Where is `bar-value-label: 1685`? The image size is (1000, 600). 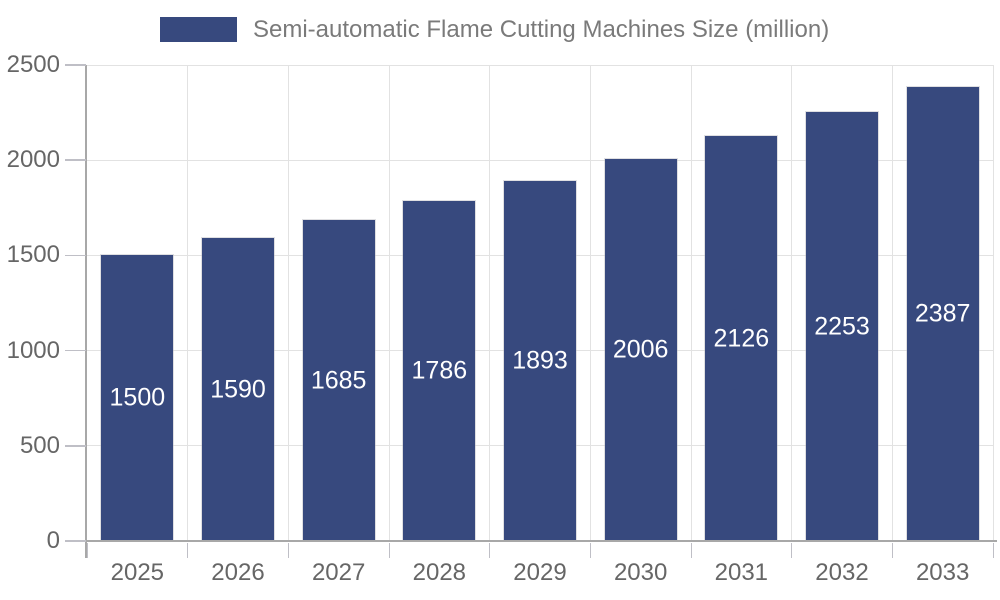 bar-value-label: 1685 is located at coordinates (338, 380).